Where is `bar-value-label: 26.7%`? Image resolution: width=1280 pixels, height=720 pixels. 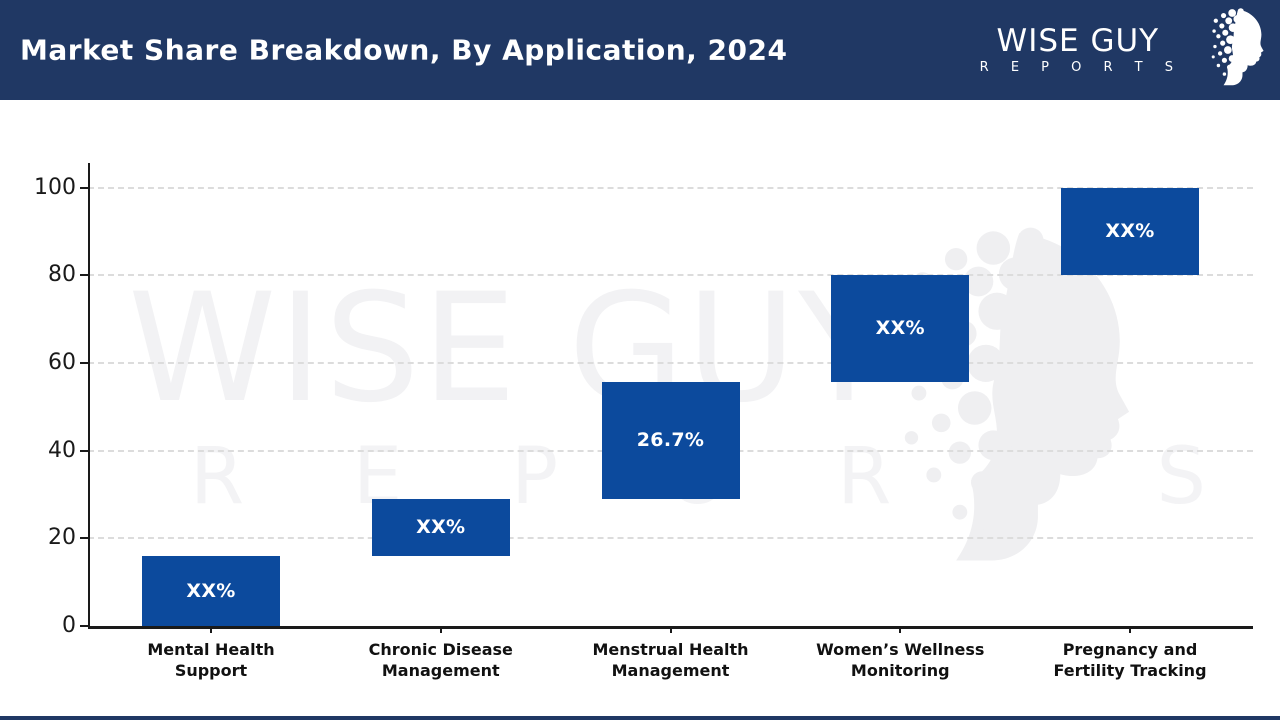
bar-value-label: 26.7% is located at coordinates (670, 440).